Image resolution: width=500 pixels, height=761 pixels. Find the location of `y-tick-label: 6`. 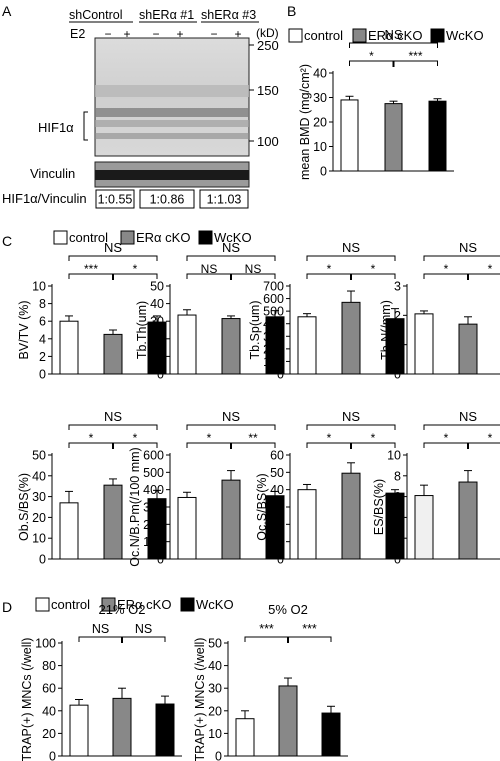

y-tick-label: 6 is located at coordinates (397, 497).